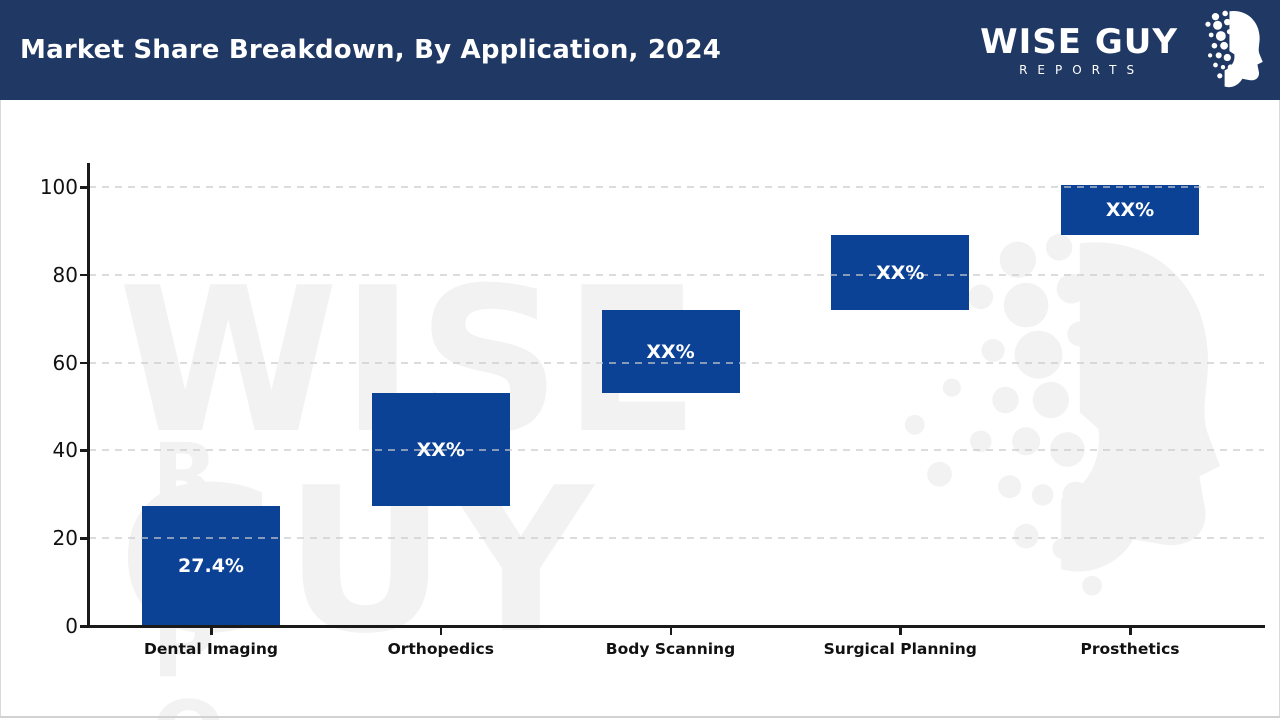 This screenshot has width=1280, height=720. I want to click on bar-value-label: 27.4%, so click(211, 565).